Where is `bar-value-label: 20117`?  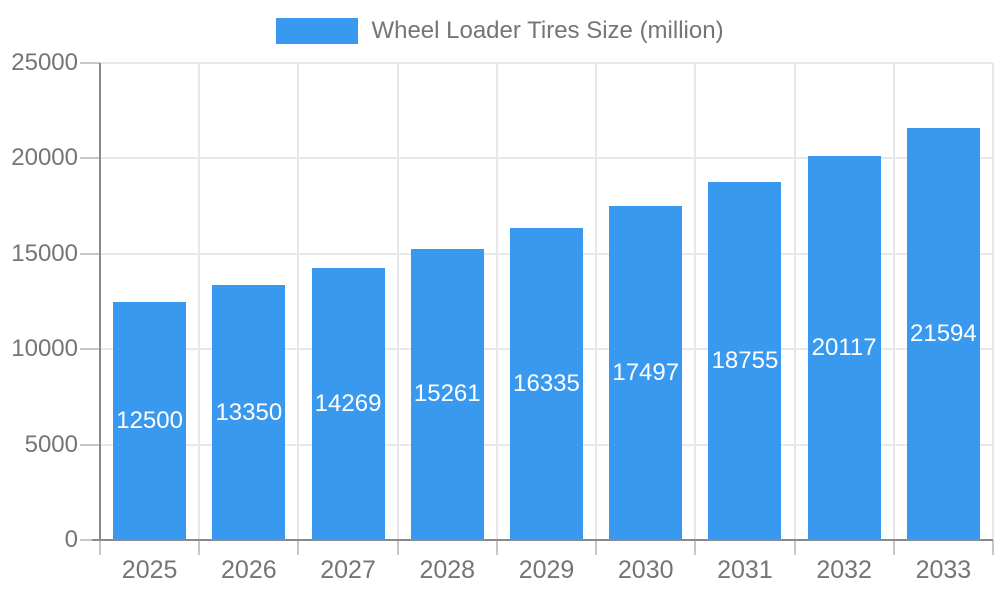 bar-value-label: 20117 is located at coordinates (844, 348).